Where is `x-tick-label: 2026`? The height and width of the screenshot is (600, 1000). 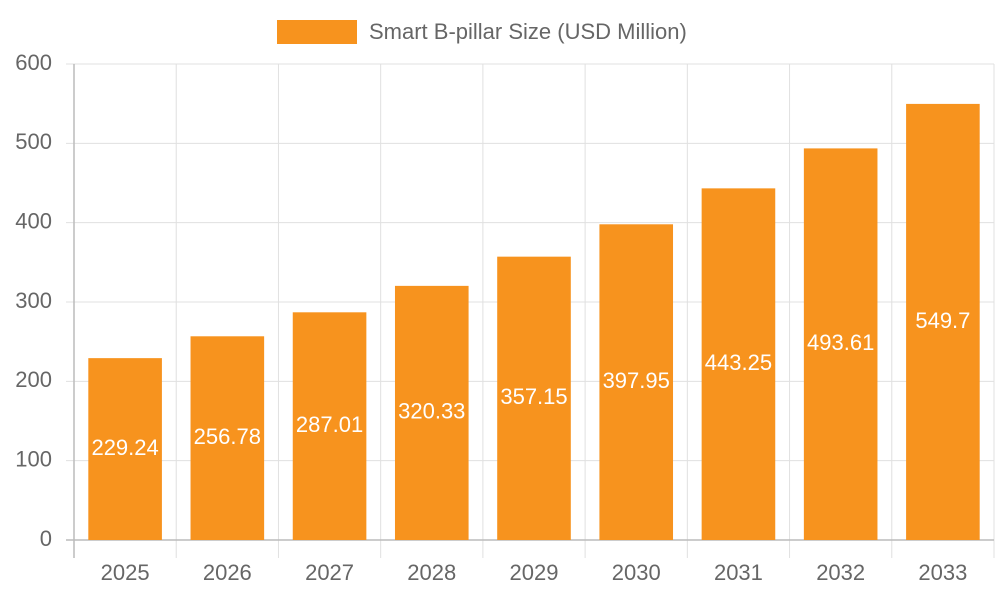 x-tick-label: 2026 is located at coordinates (227, 572).